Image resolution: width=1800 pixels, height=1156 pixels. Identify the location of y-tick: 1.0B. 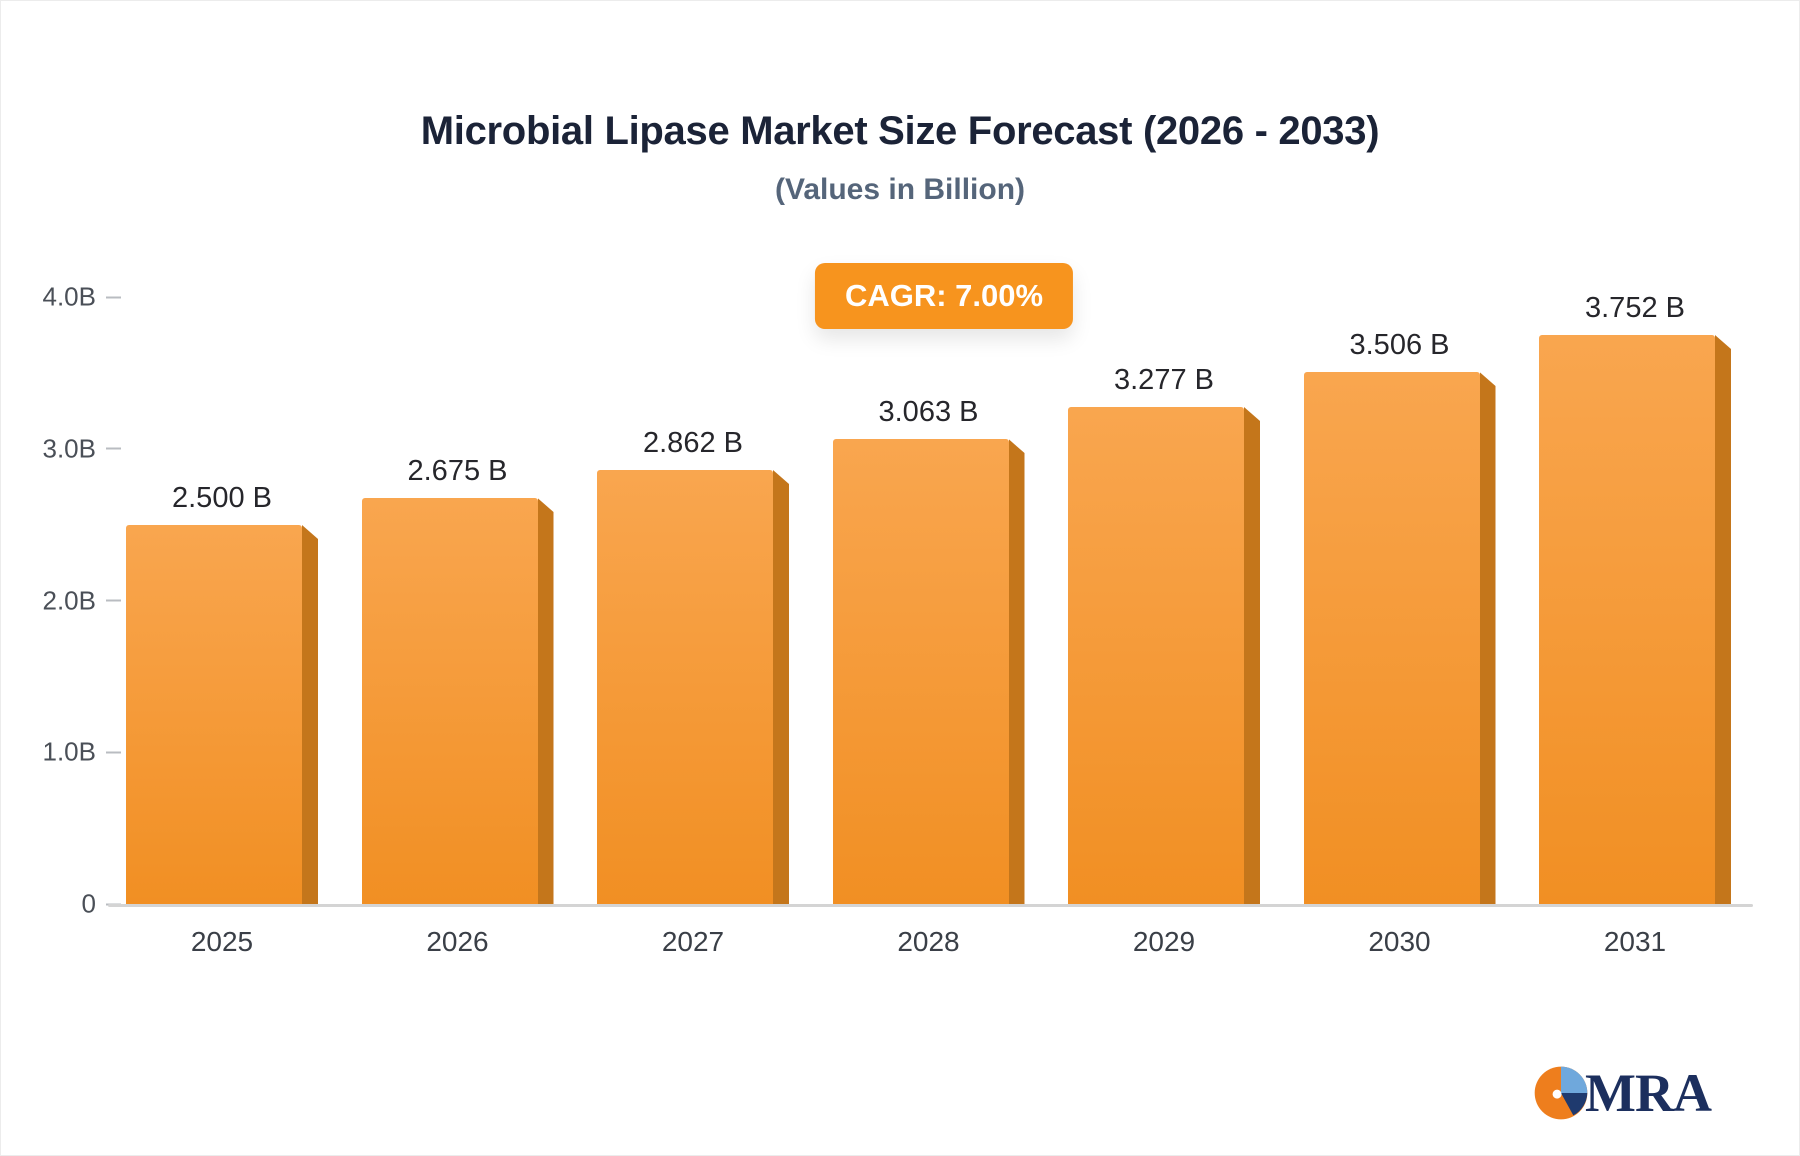
(81, 752).